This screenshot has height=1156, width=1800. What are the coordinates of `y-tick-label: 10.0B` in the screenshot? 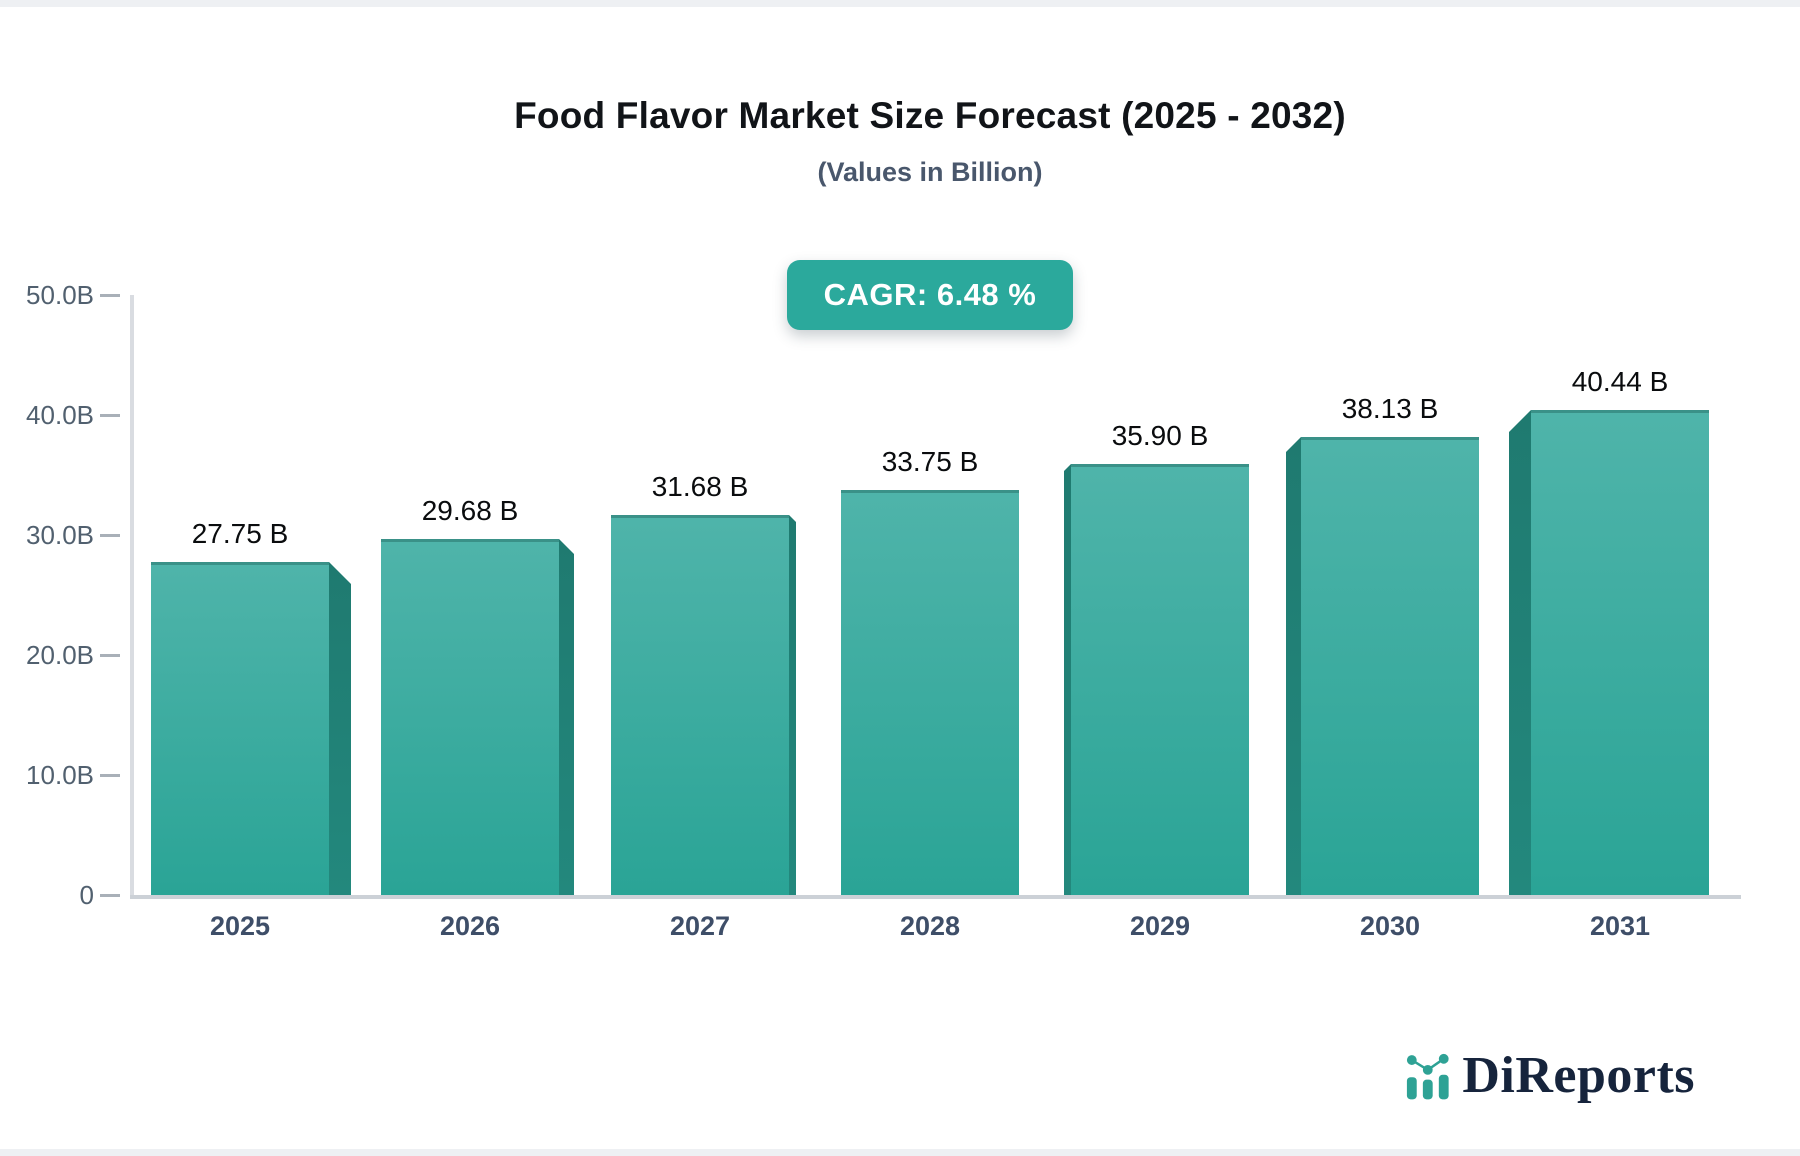 It's located at (60, 775).